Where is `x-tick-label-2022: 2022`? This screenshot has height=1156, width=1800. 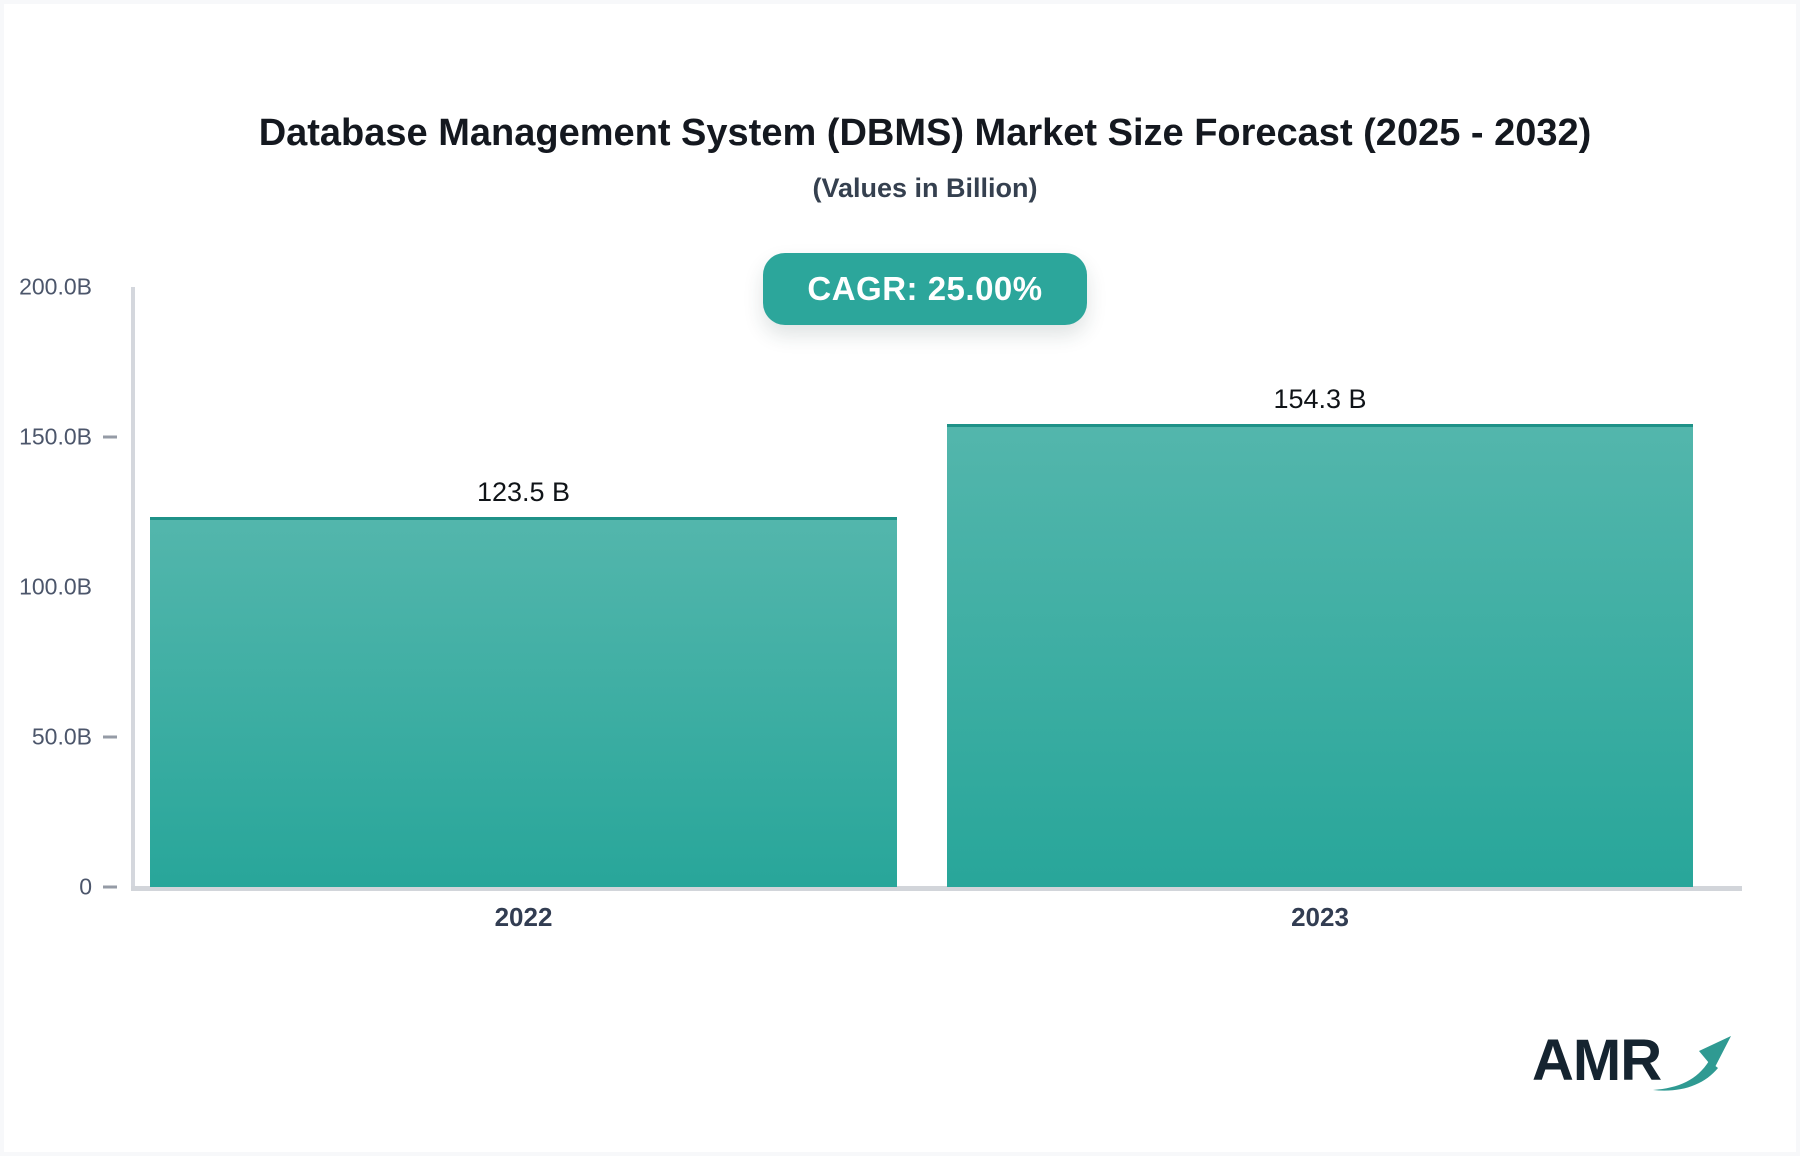 x-tick-label-2022: 2022 is located at coordinates (523, 917).